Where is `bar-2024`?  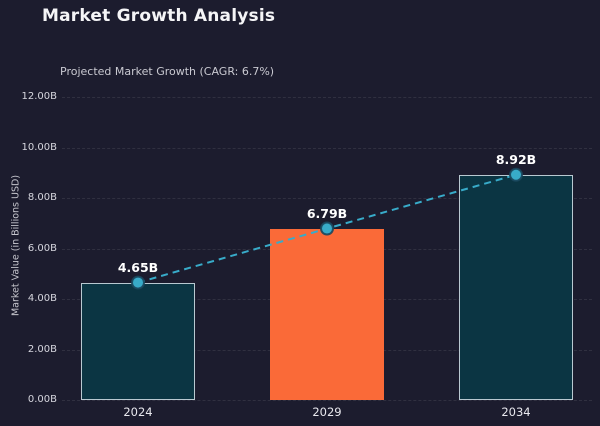
bar-2024 is located at coordinates (138, 341).